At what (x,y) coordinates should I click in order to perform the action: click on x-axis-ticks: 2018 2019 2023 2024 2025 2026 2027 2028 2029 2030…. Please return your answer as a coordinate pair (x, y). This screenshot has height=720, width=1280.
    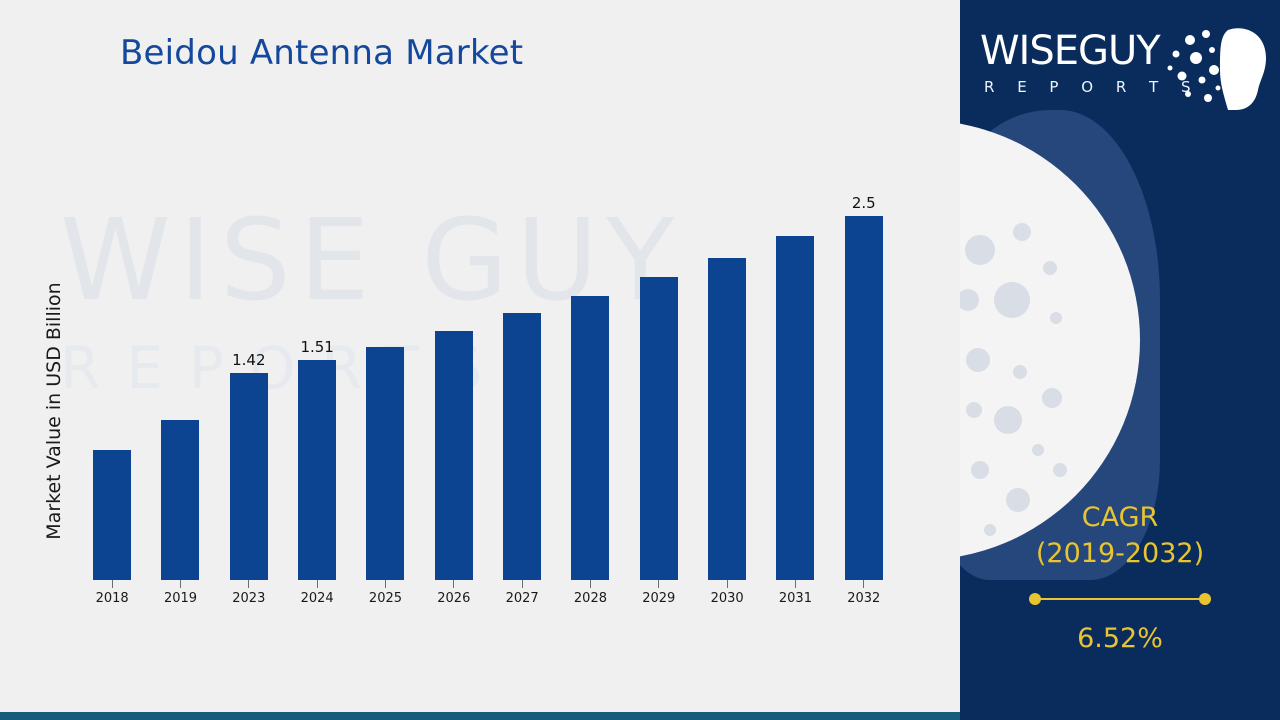
    Looking at the image, I should click on (488, 600).